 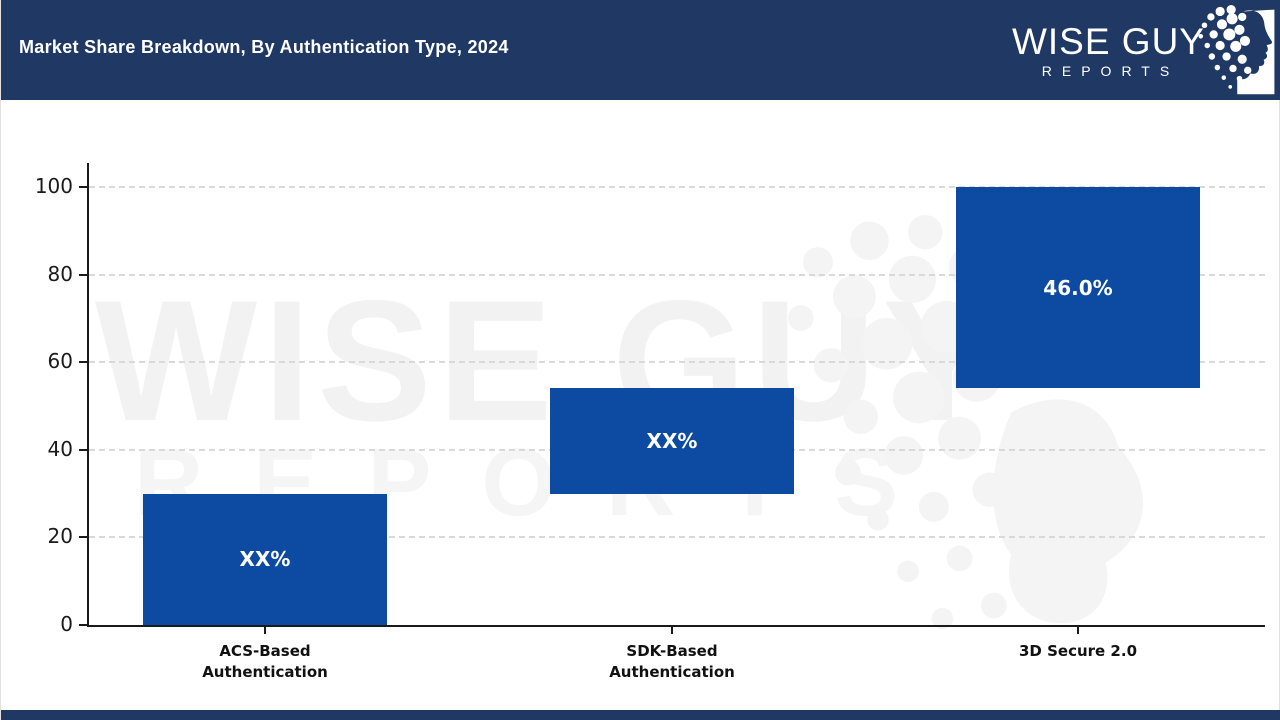 I want to click on x-category-label: ACS-Based Authentication, so click(x=265, y=662).